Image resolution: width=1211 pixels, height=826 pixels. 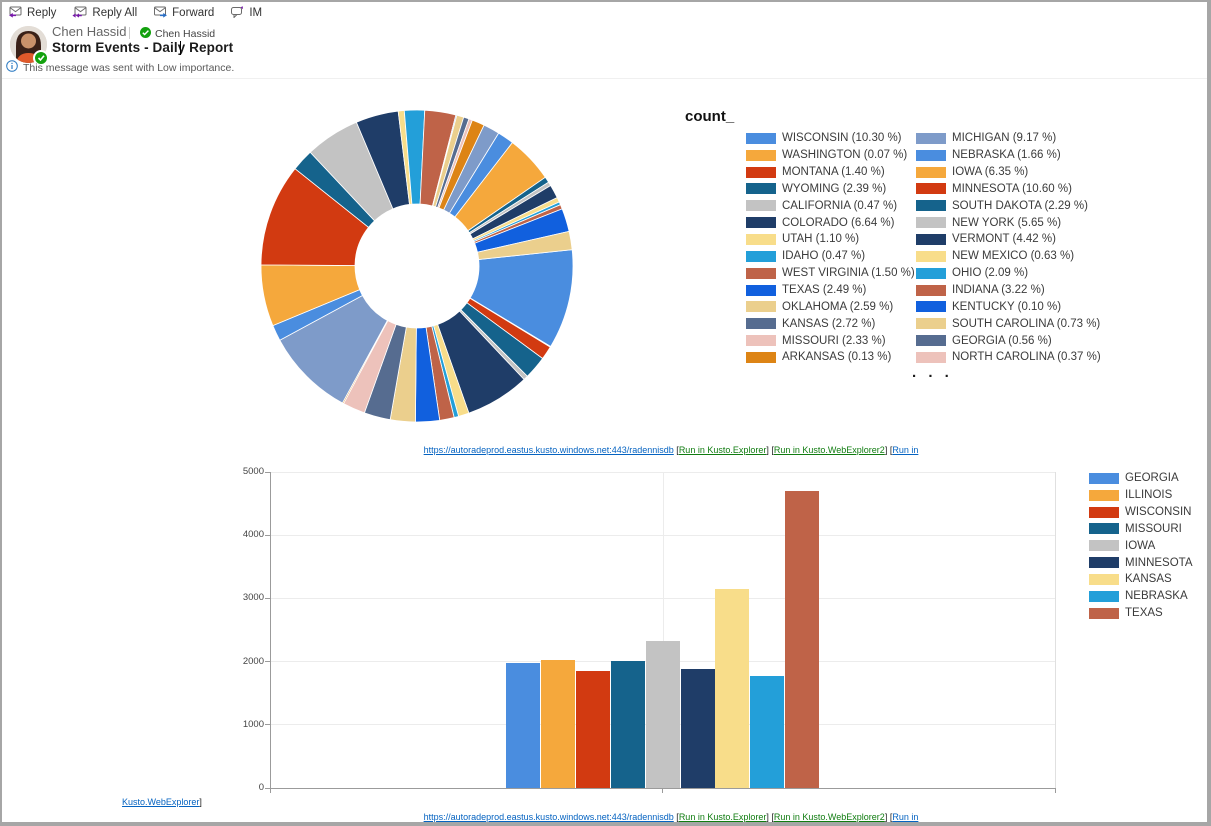 I want to click on legend-label: COLORADO (6.64 %), so click(x=838, y=222).